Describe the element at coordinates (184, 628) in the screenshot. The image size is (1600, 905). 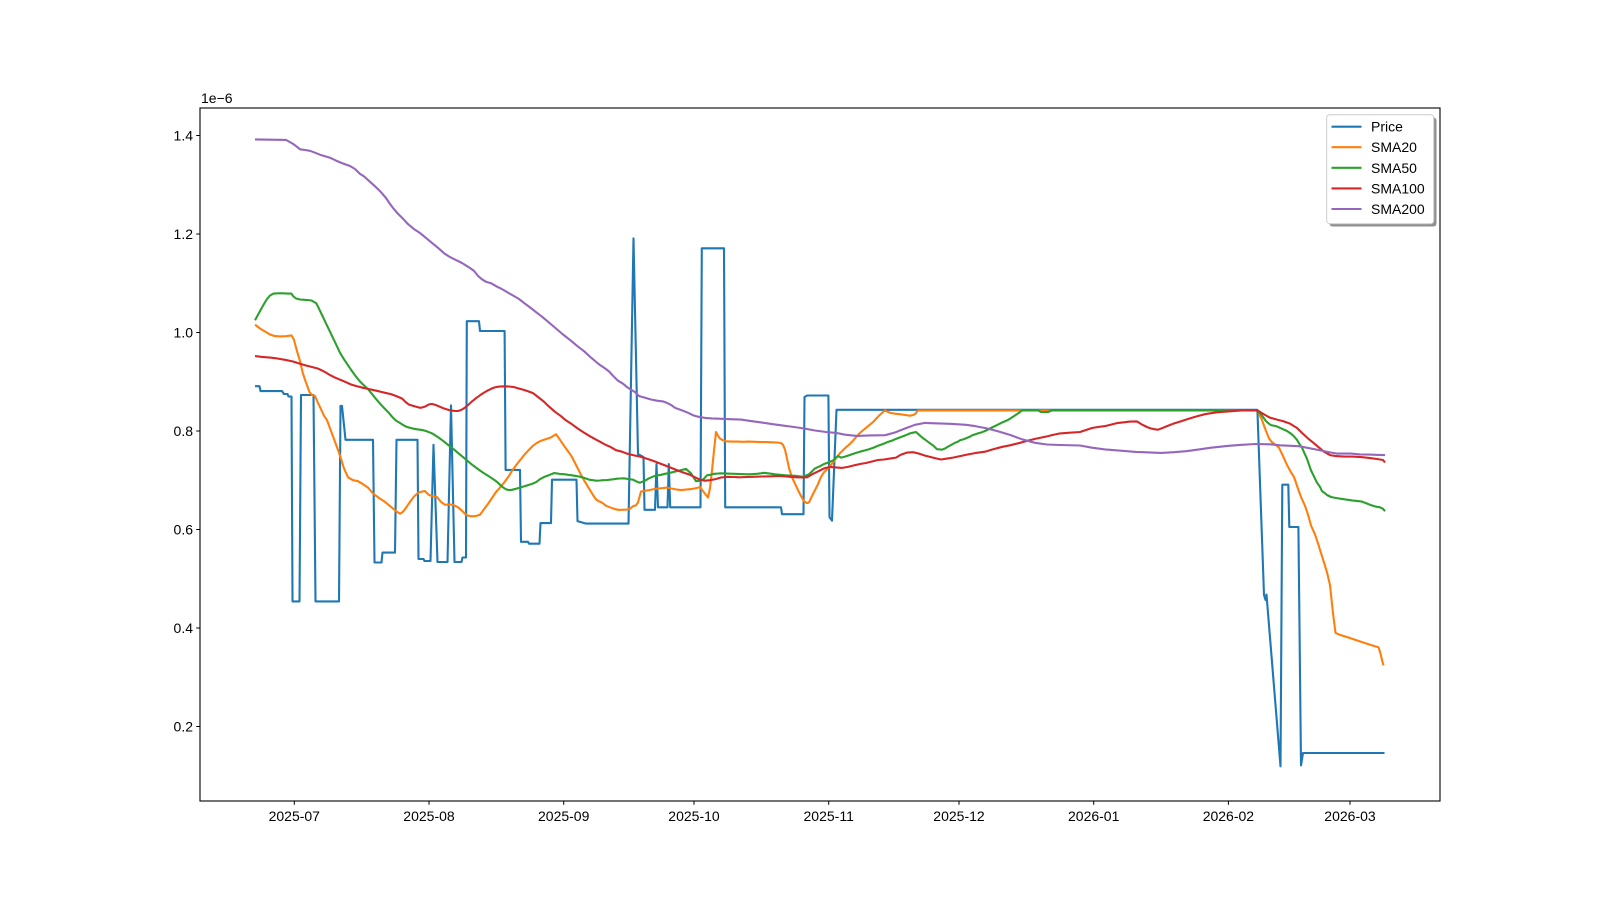
I see `svg-text: 0.4` at that location.